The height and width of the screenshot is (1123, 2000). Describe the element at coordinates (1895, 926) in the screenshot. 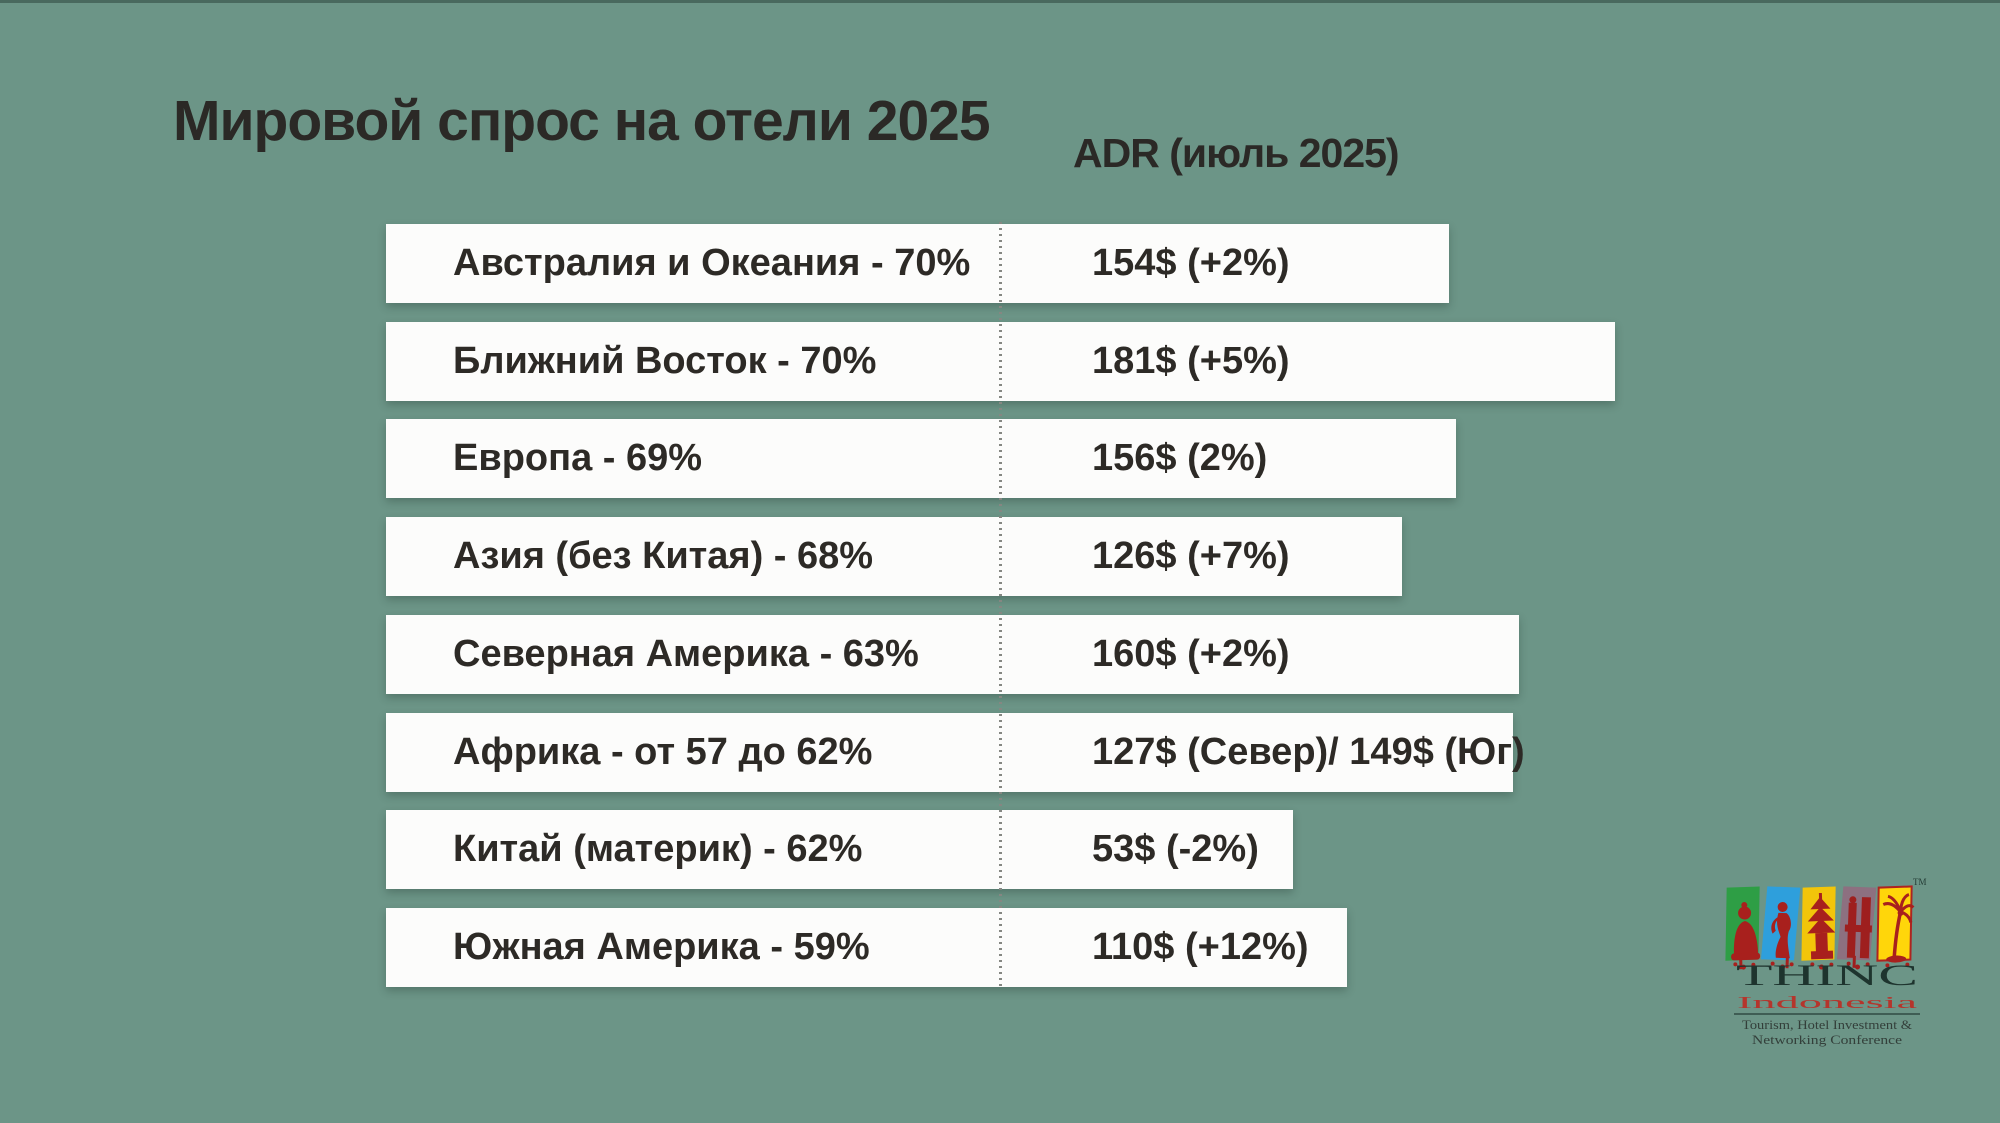

I see `logo-tile-palm` at that location.